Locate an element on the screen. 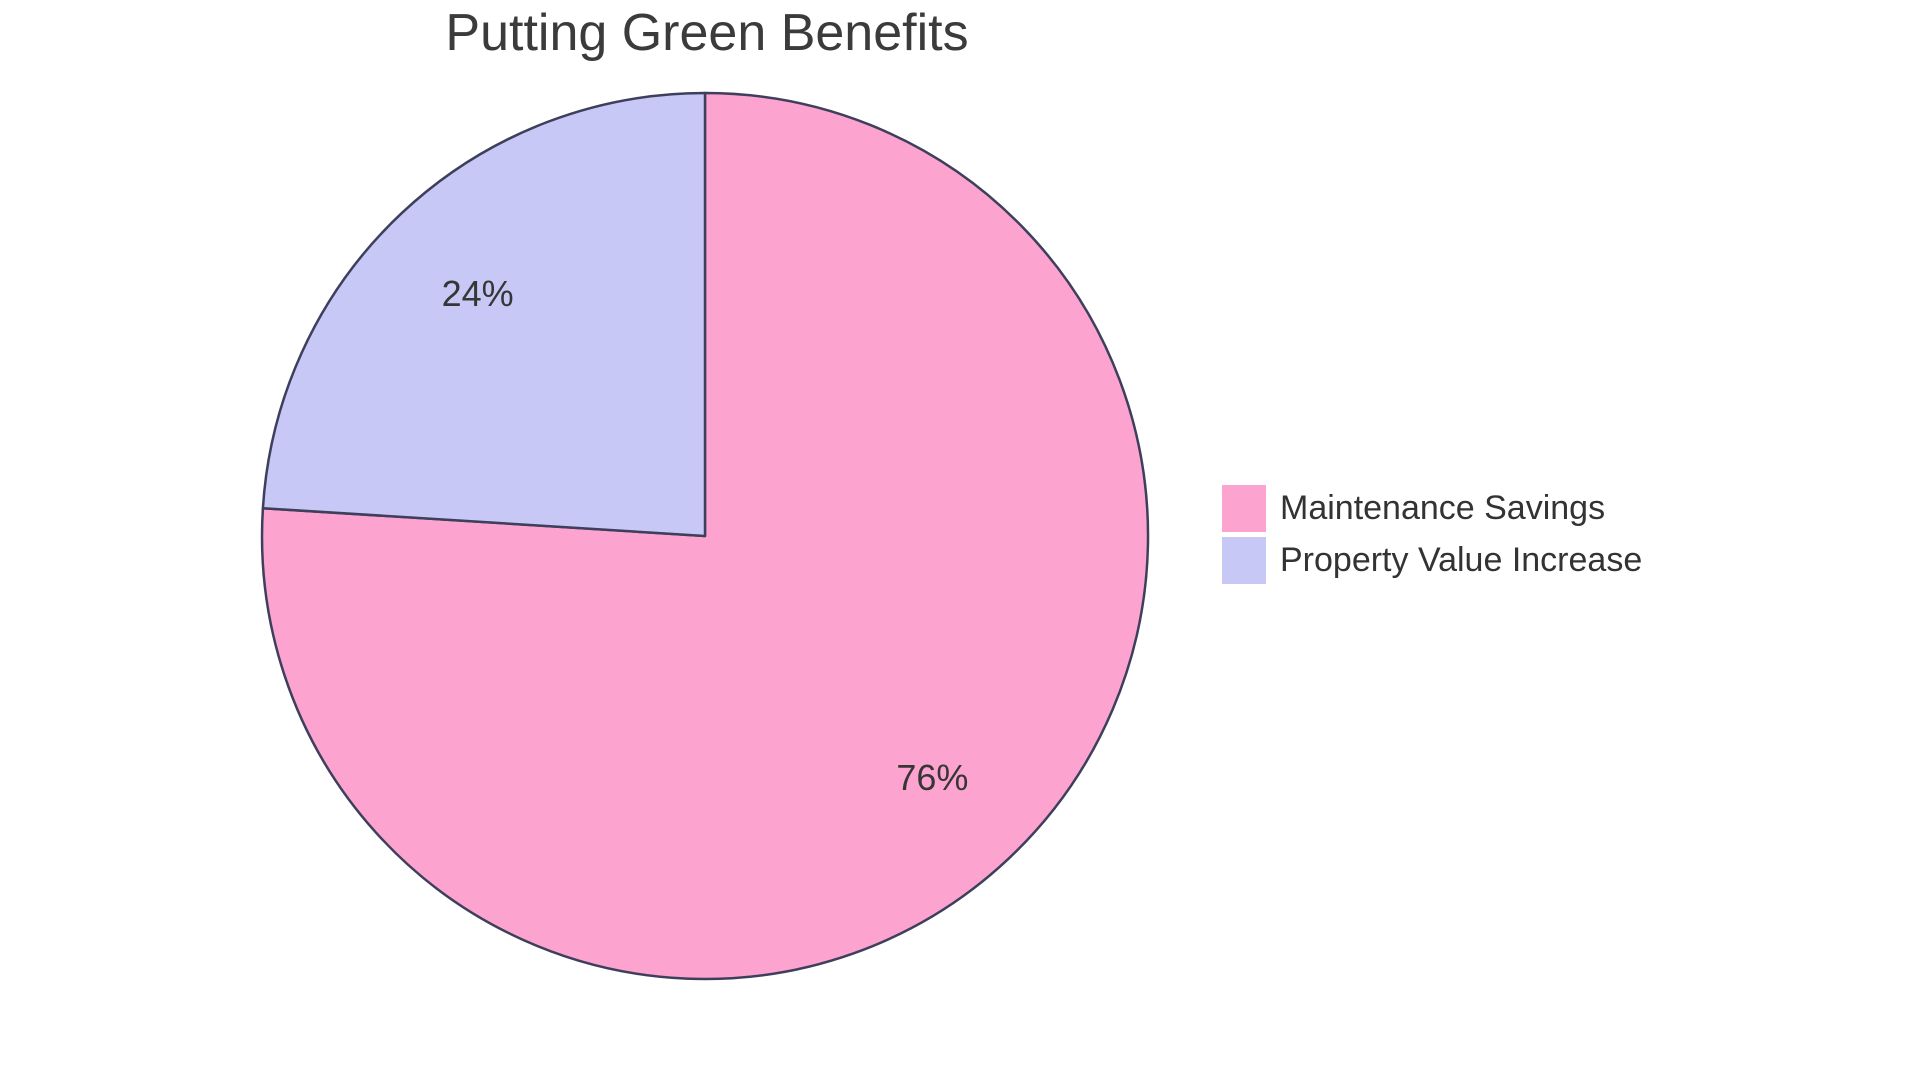 Image resolution: width=1920 pixels, height=1083 pixels. legend-swatch-maintenance-savings is located at coordinates (1244, 508).